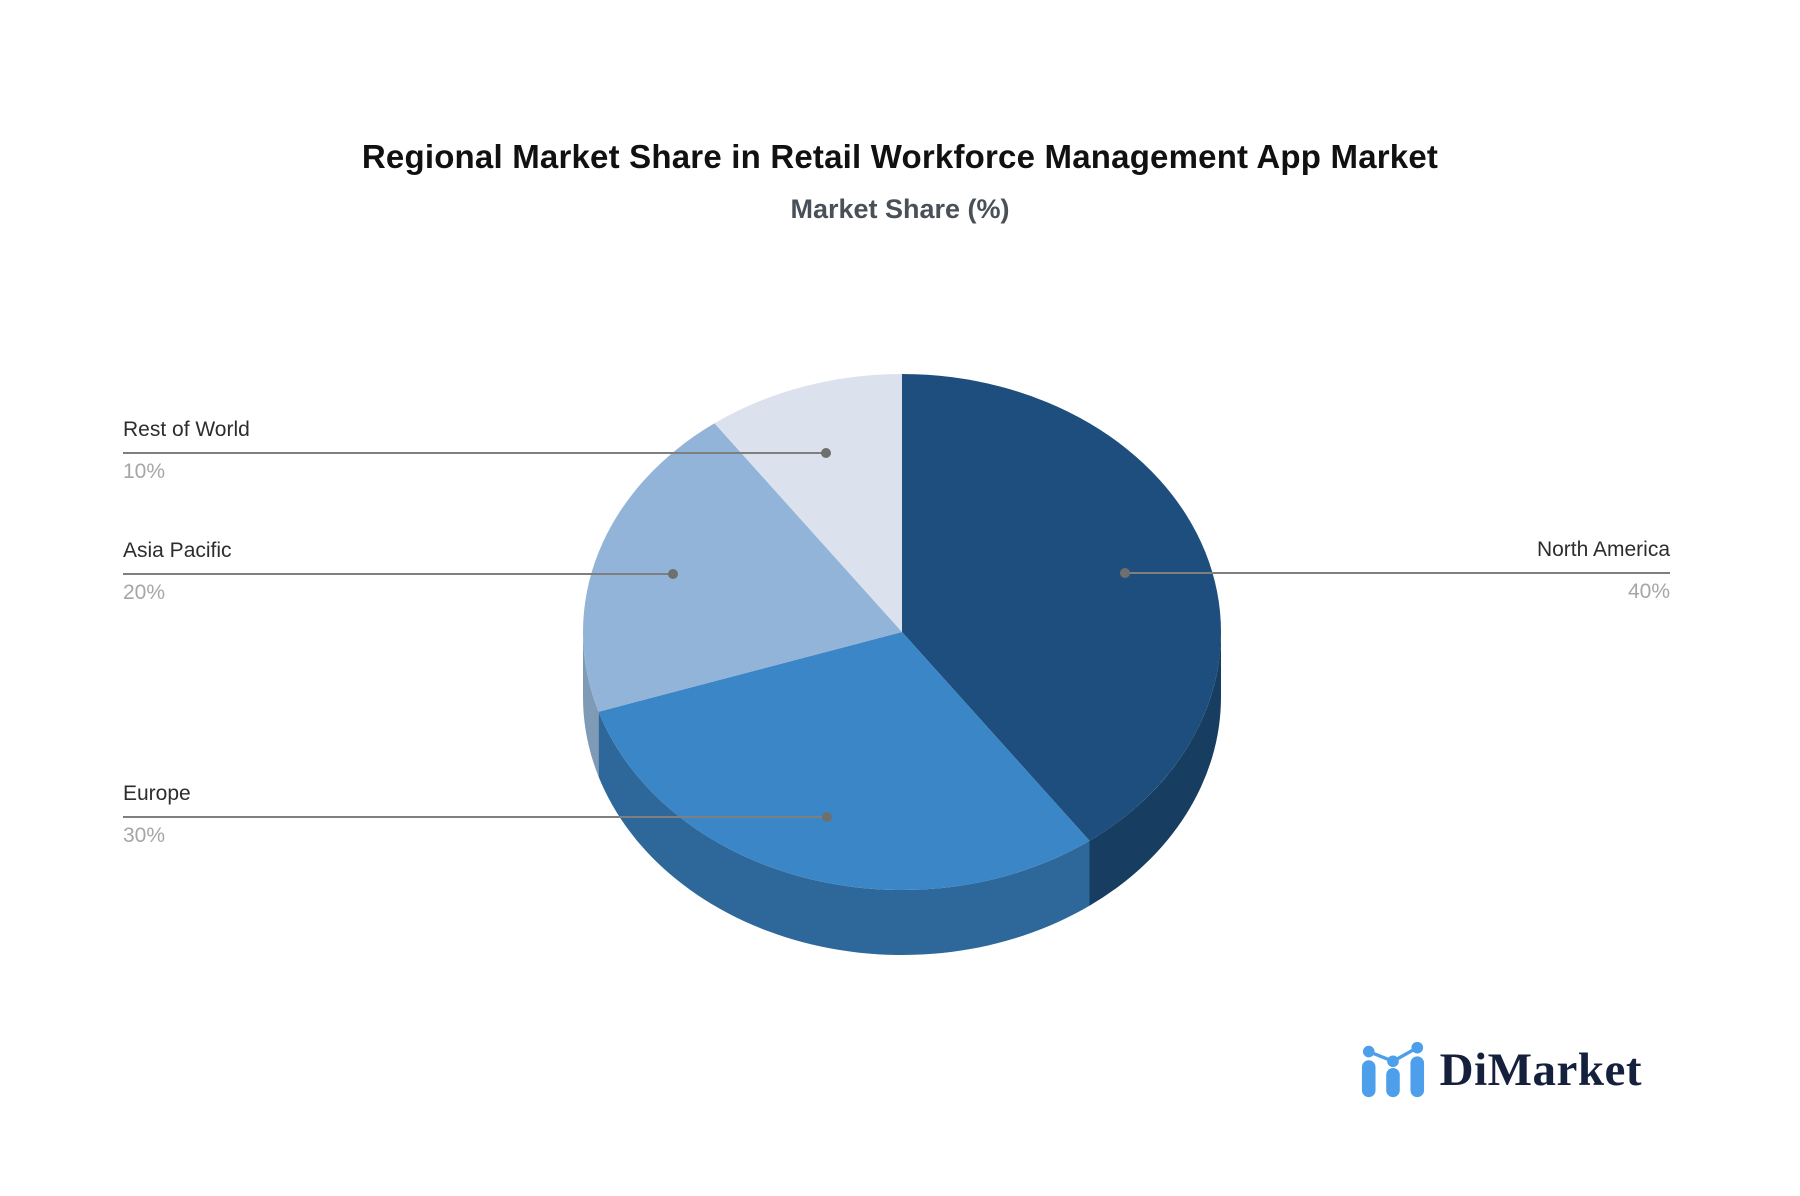 Image resolution: width=1800 pixels, height=1196 pixels. I want to click on slice-label-north-america: North America 40%, so click(1603, 571).